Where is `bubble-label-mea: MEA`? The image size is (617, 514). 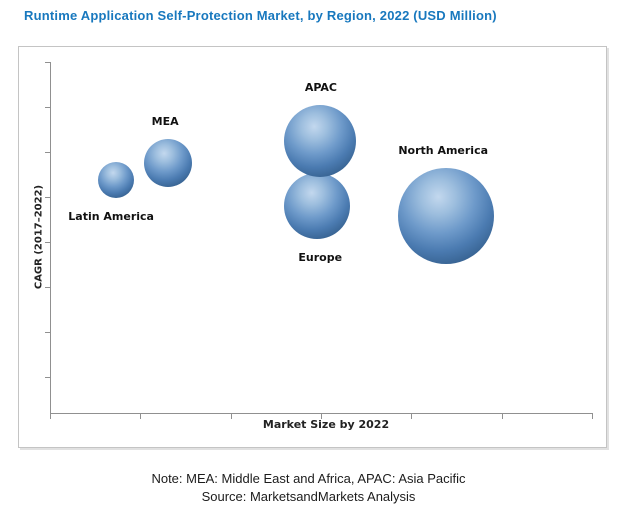 bubble-label-mea: MEA is located at coordinates (165, 122).